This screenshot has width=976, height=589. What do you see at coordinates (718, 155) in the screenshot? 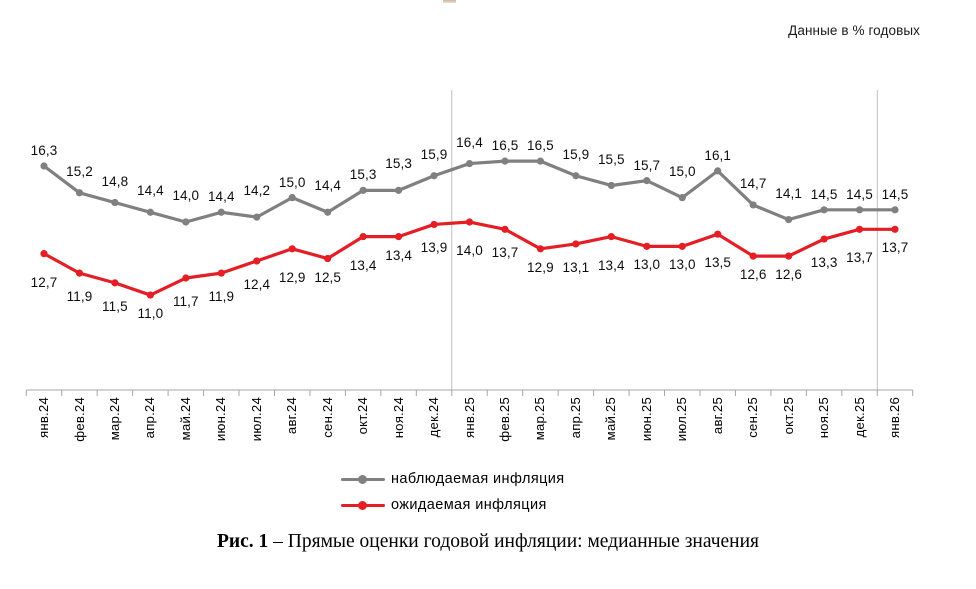
I see `data-label: 16,1` at bounding box center [718, 155].